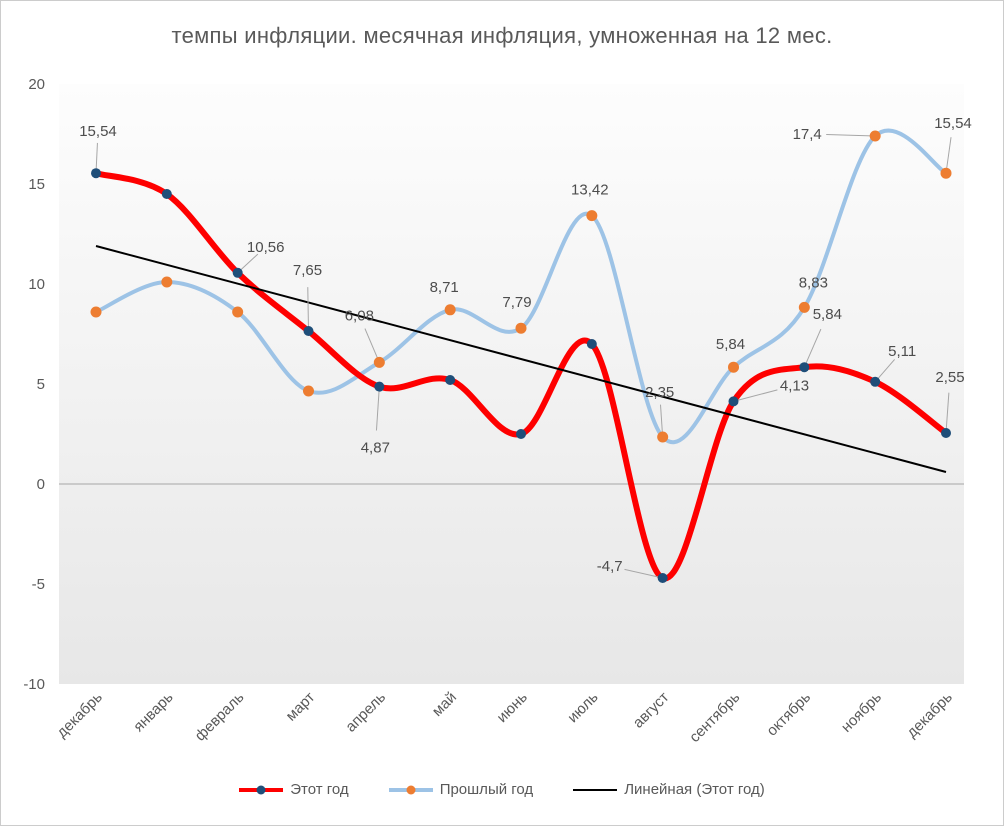 Image resolution: width=1004 pixels, height=826 pixels. What do you see at coordinates (36, 84) in the screenshot?
I see `y-axis-tick-label: 20` at bounding box center [36, 84].